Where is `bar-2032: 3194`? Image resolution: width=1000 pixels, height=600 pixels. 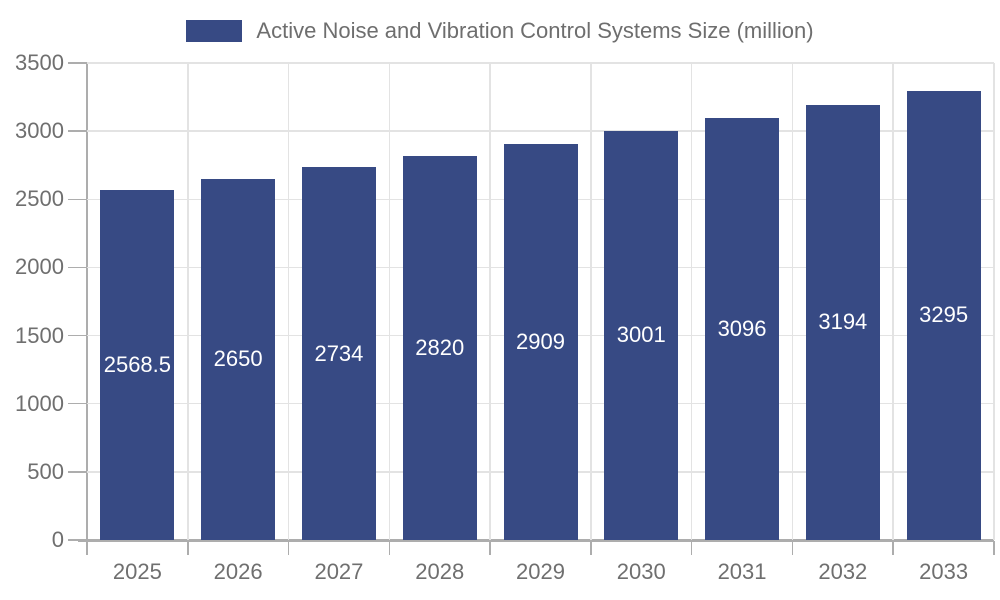 bar-2032: 3194 is located at coordinates (842, 322).